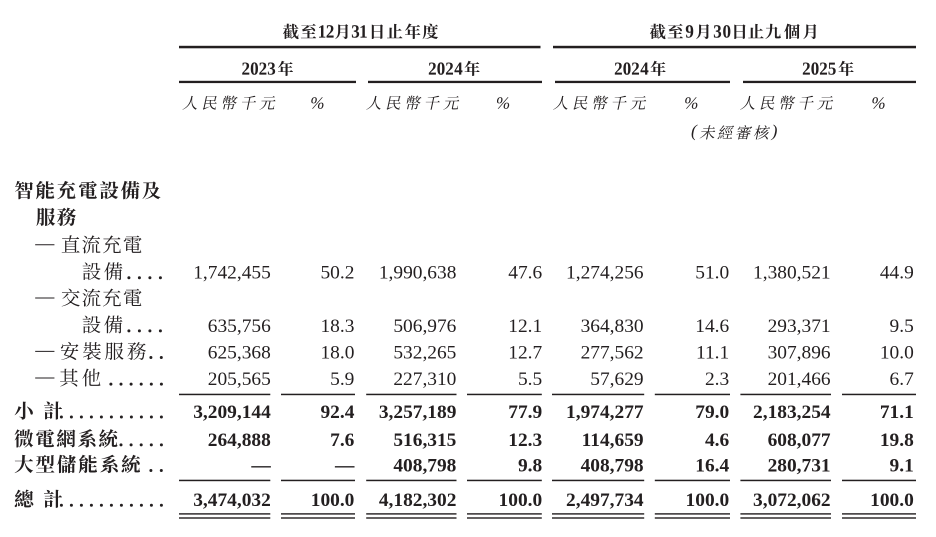 The image size is (936, 537). What do you see at coordinates (712, 412) in the screenshot?
I see `svg-text: 79.0` at bounding box center [712, 412].